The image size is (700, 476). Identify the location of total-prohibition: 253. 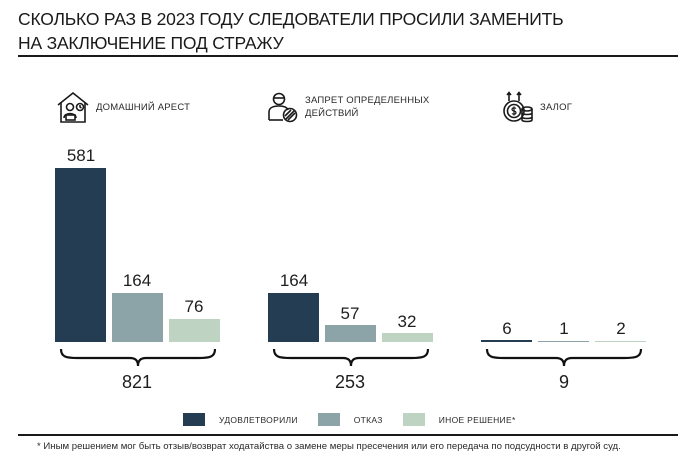
(350, 382).